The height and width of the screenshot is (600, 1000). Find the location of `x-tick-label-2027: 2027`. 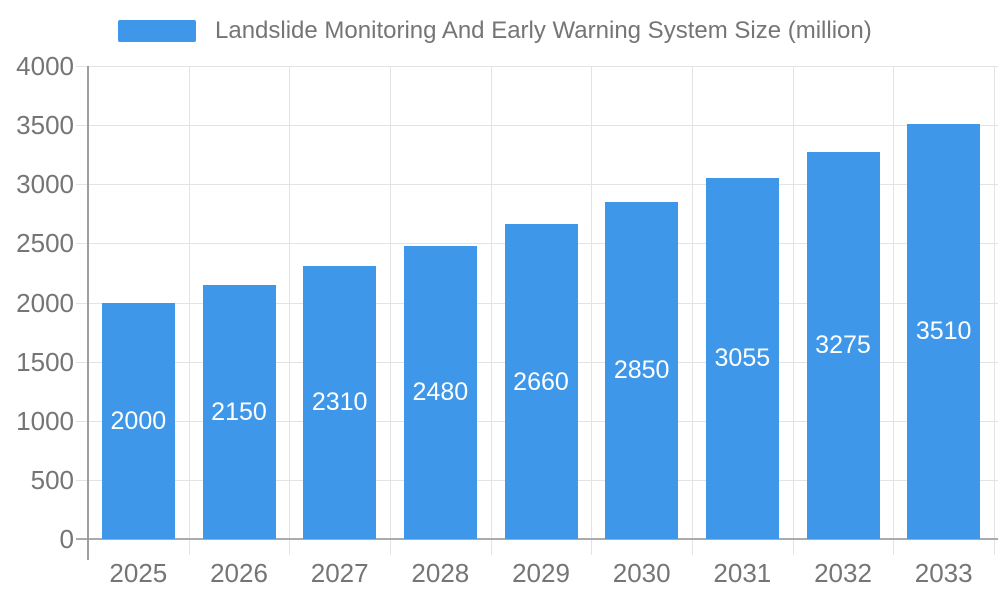

x-tick-label-2027: 2027 is located at coordinates (339, 573).